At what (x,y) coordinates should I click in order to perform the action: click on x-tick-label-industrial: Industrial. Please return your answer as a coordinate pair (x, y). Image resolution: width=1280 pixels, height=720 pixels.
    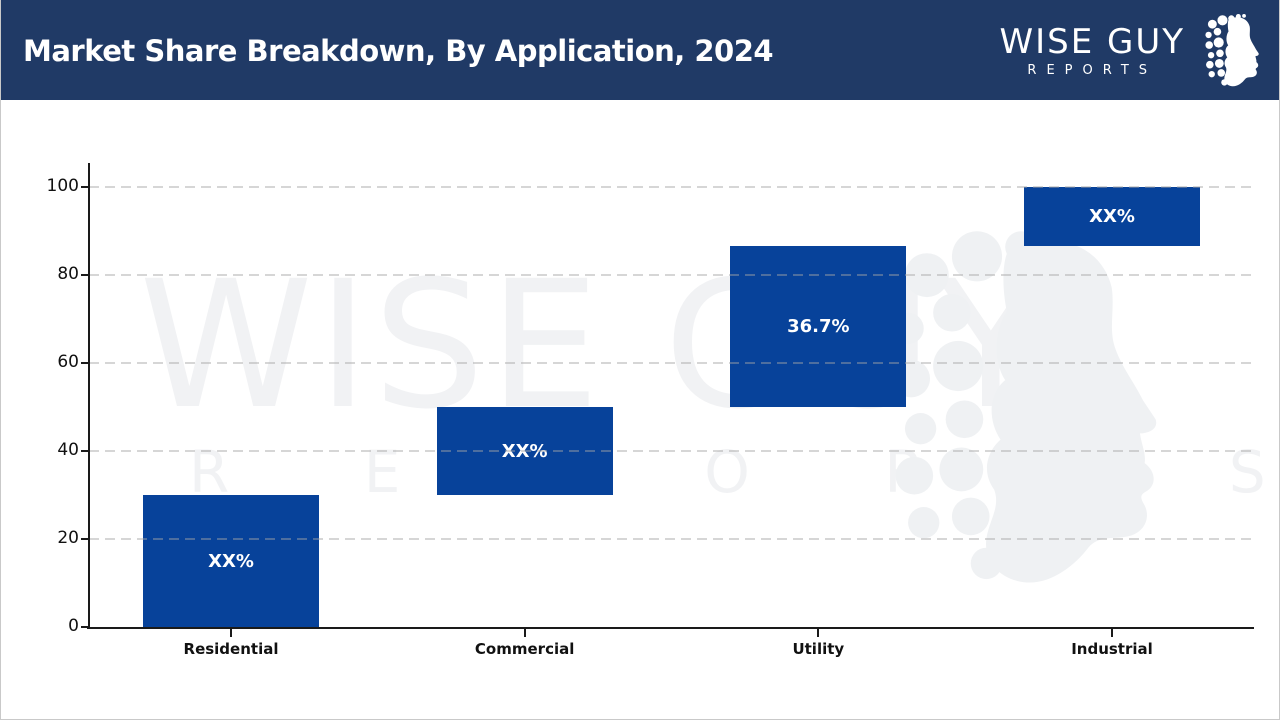
    Looking at the image, I should click on (1112, 649).